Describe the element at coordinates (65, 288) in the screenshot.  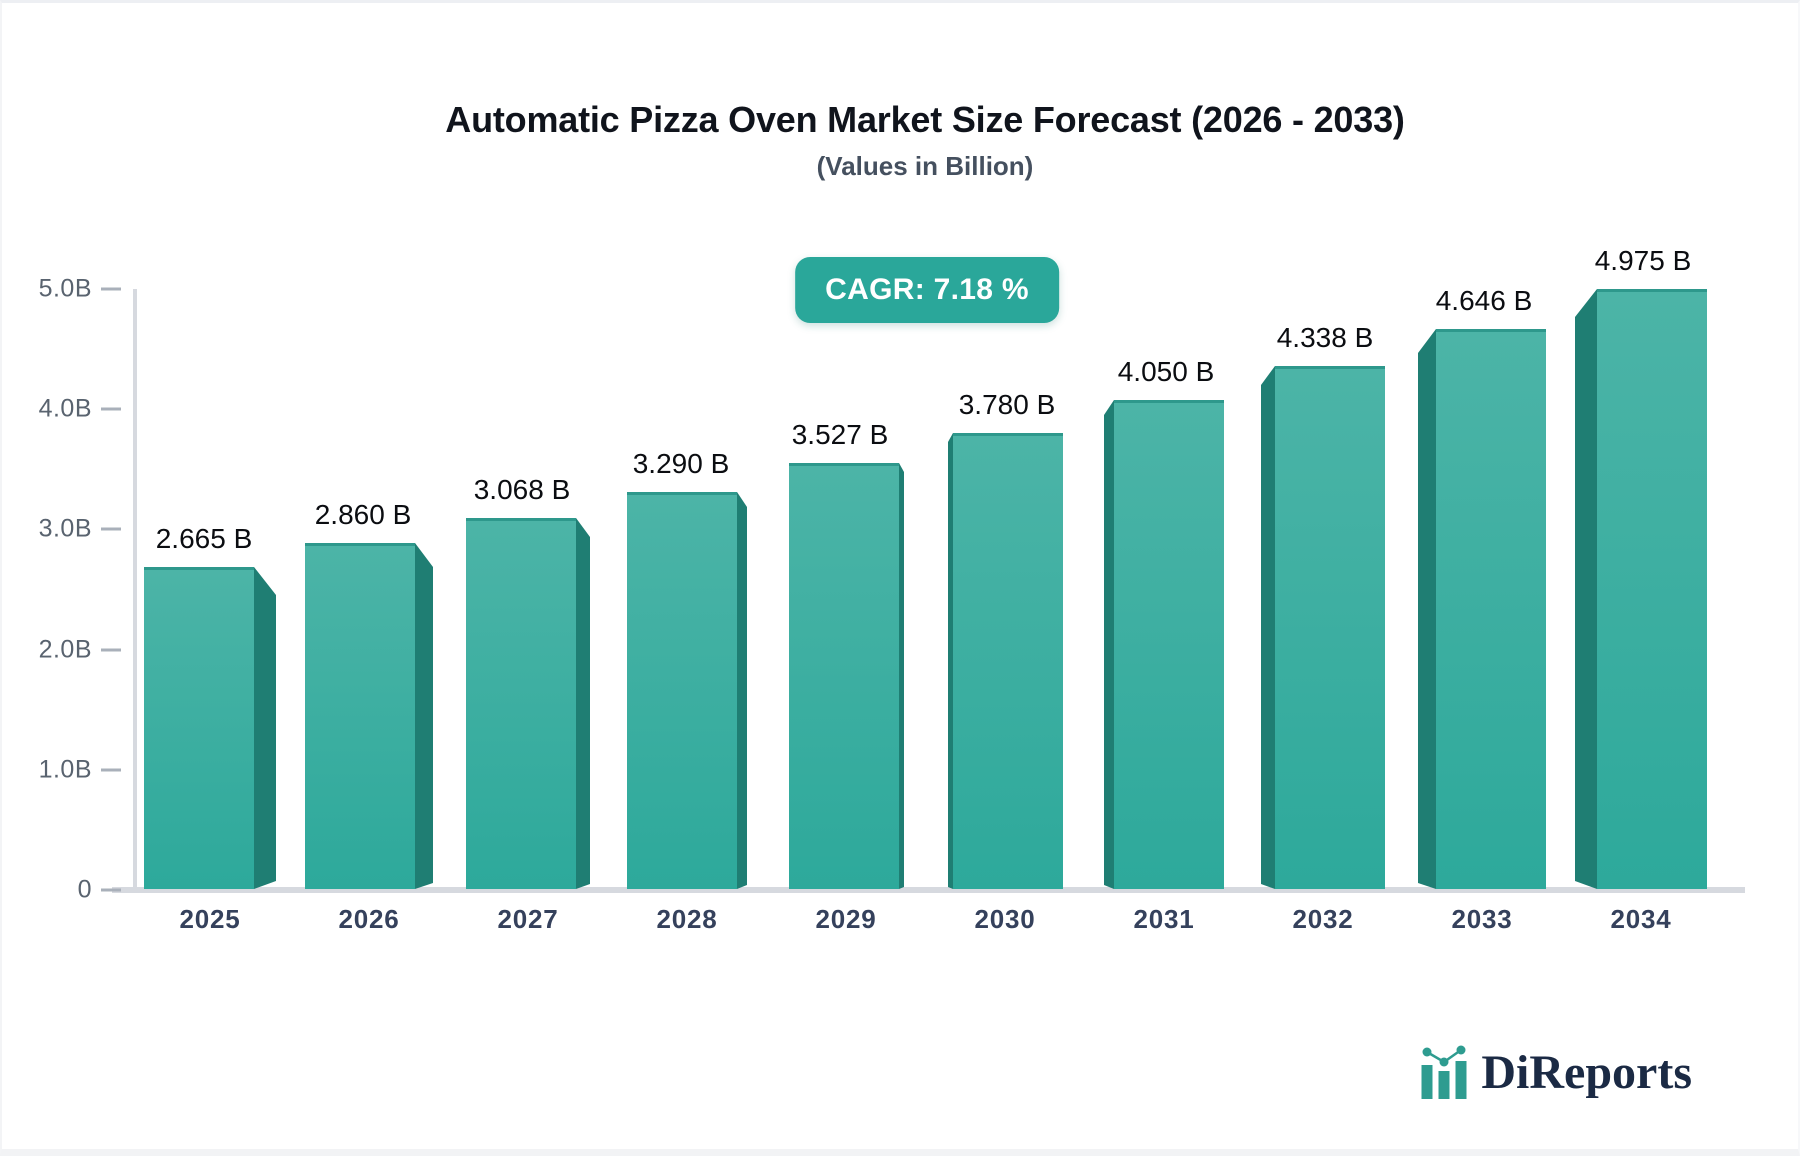
I see `y-tick-label-5.0B: 5.0B` at that location.